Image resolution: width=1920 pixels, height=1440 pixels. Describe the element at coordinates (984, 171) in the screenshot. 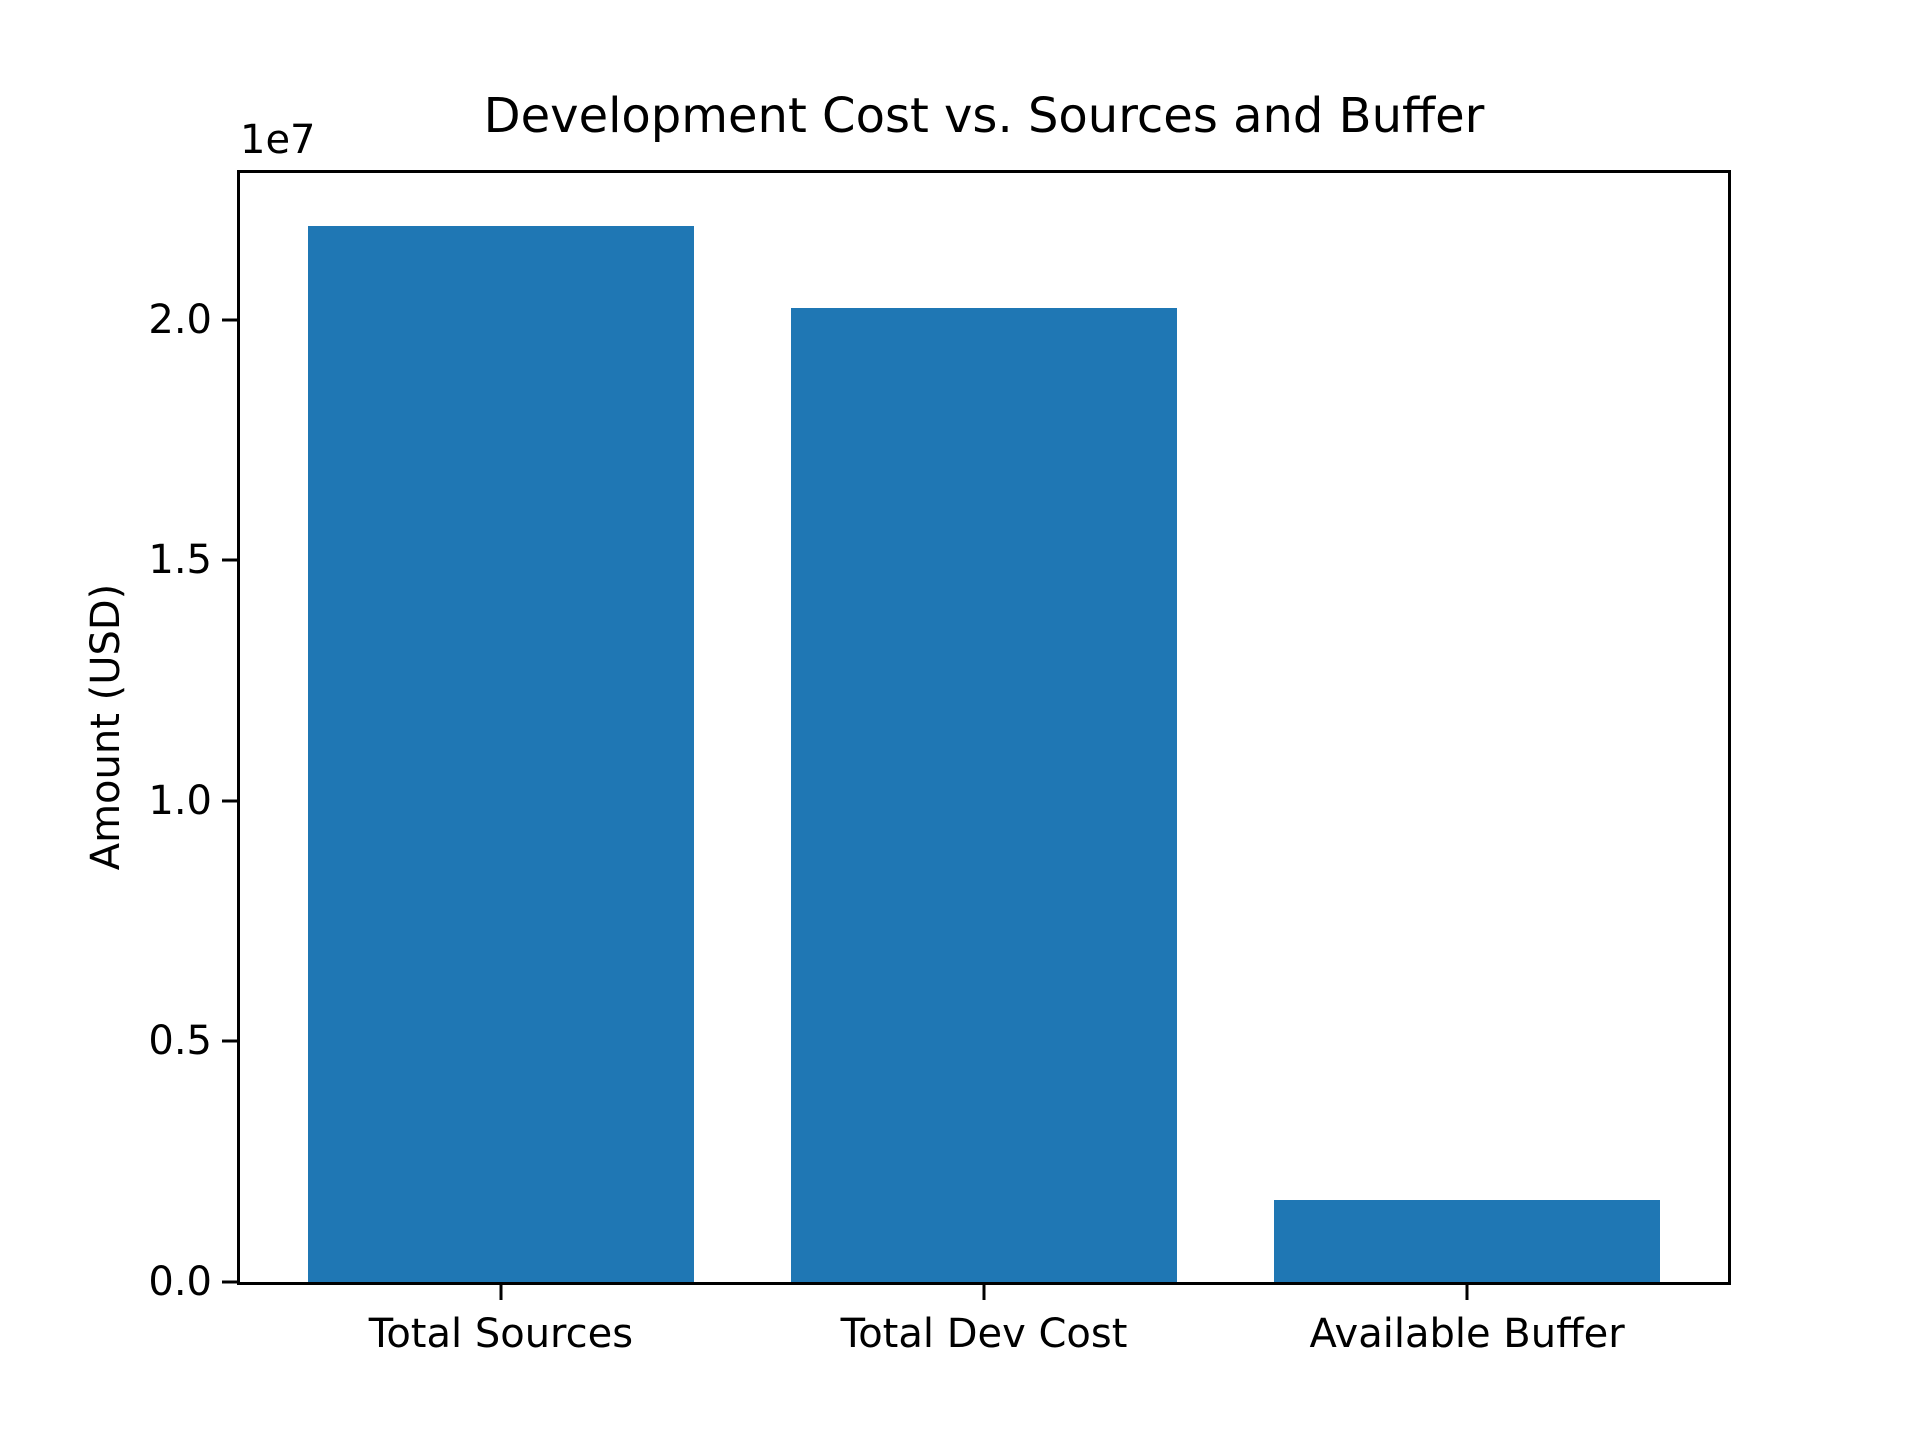

I see `top-spine` at that location.